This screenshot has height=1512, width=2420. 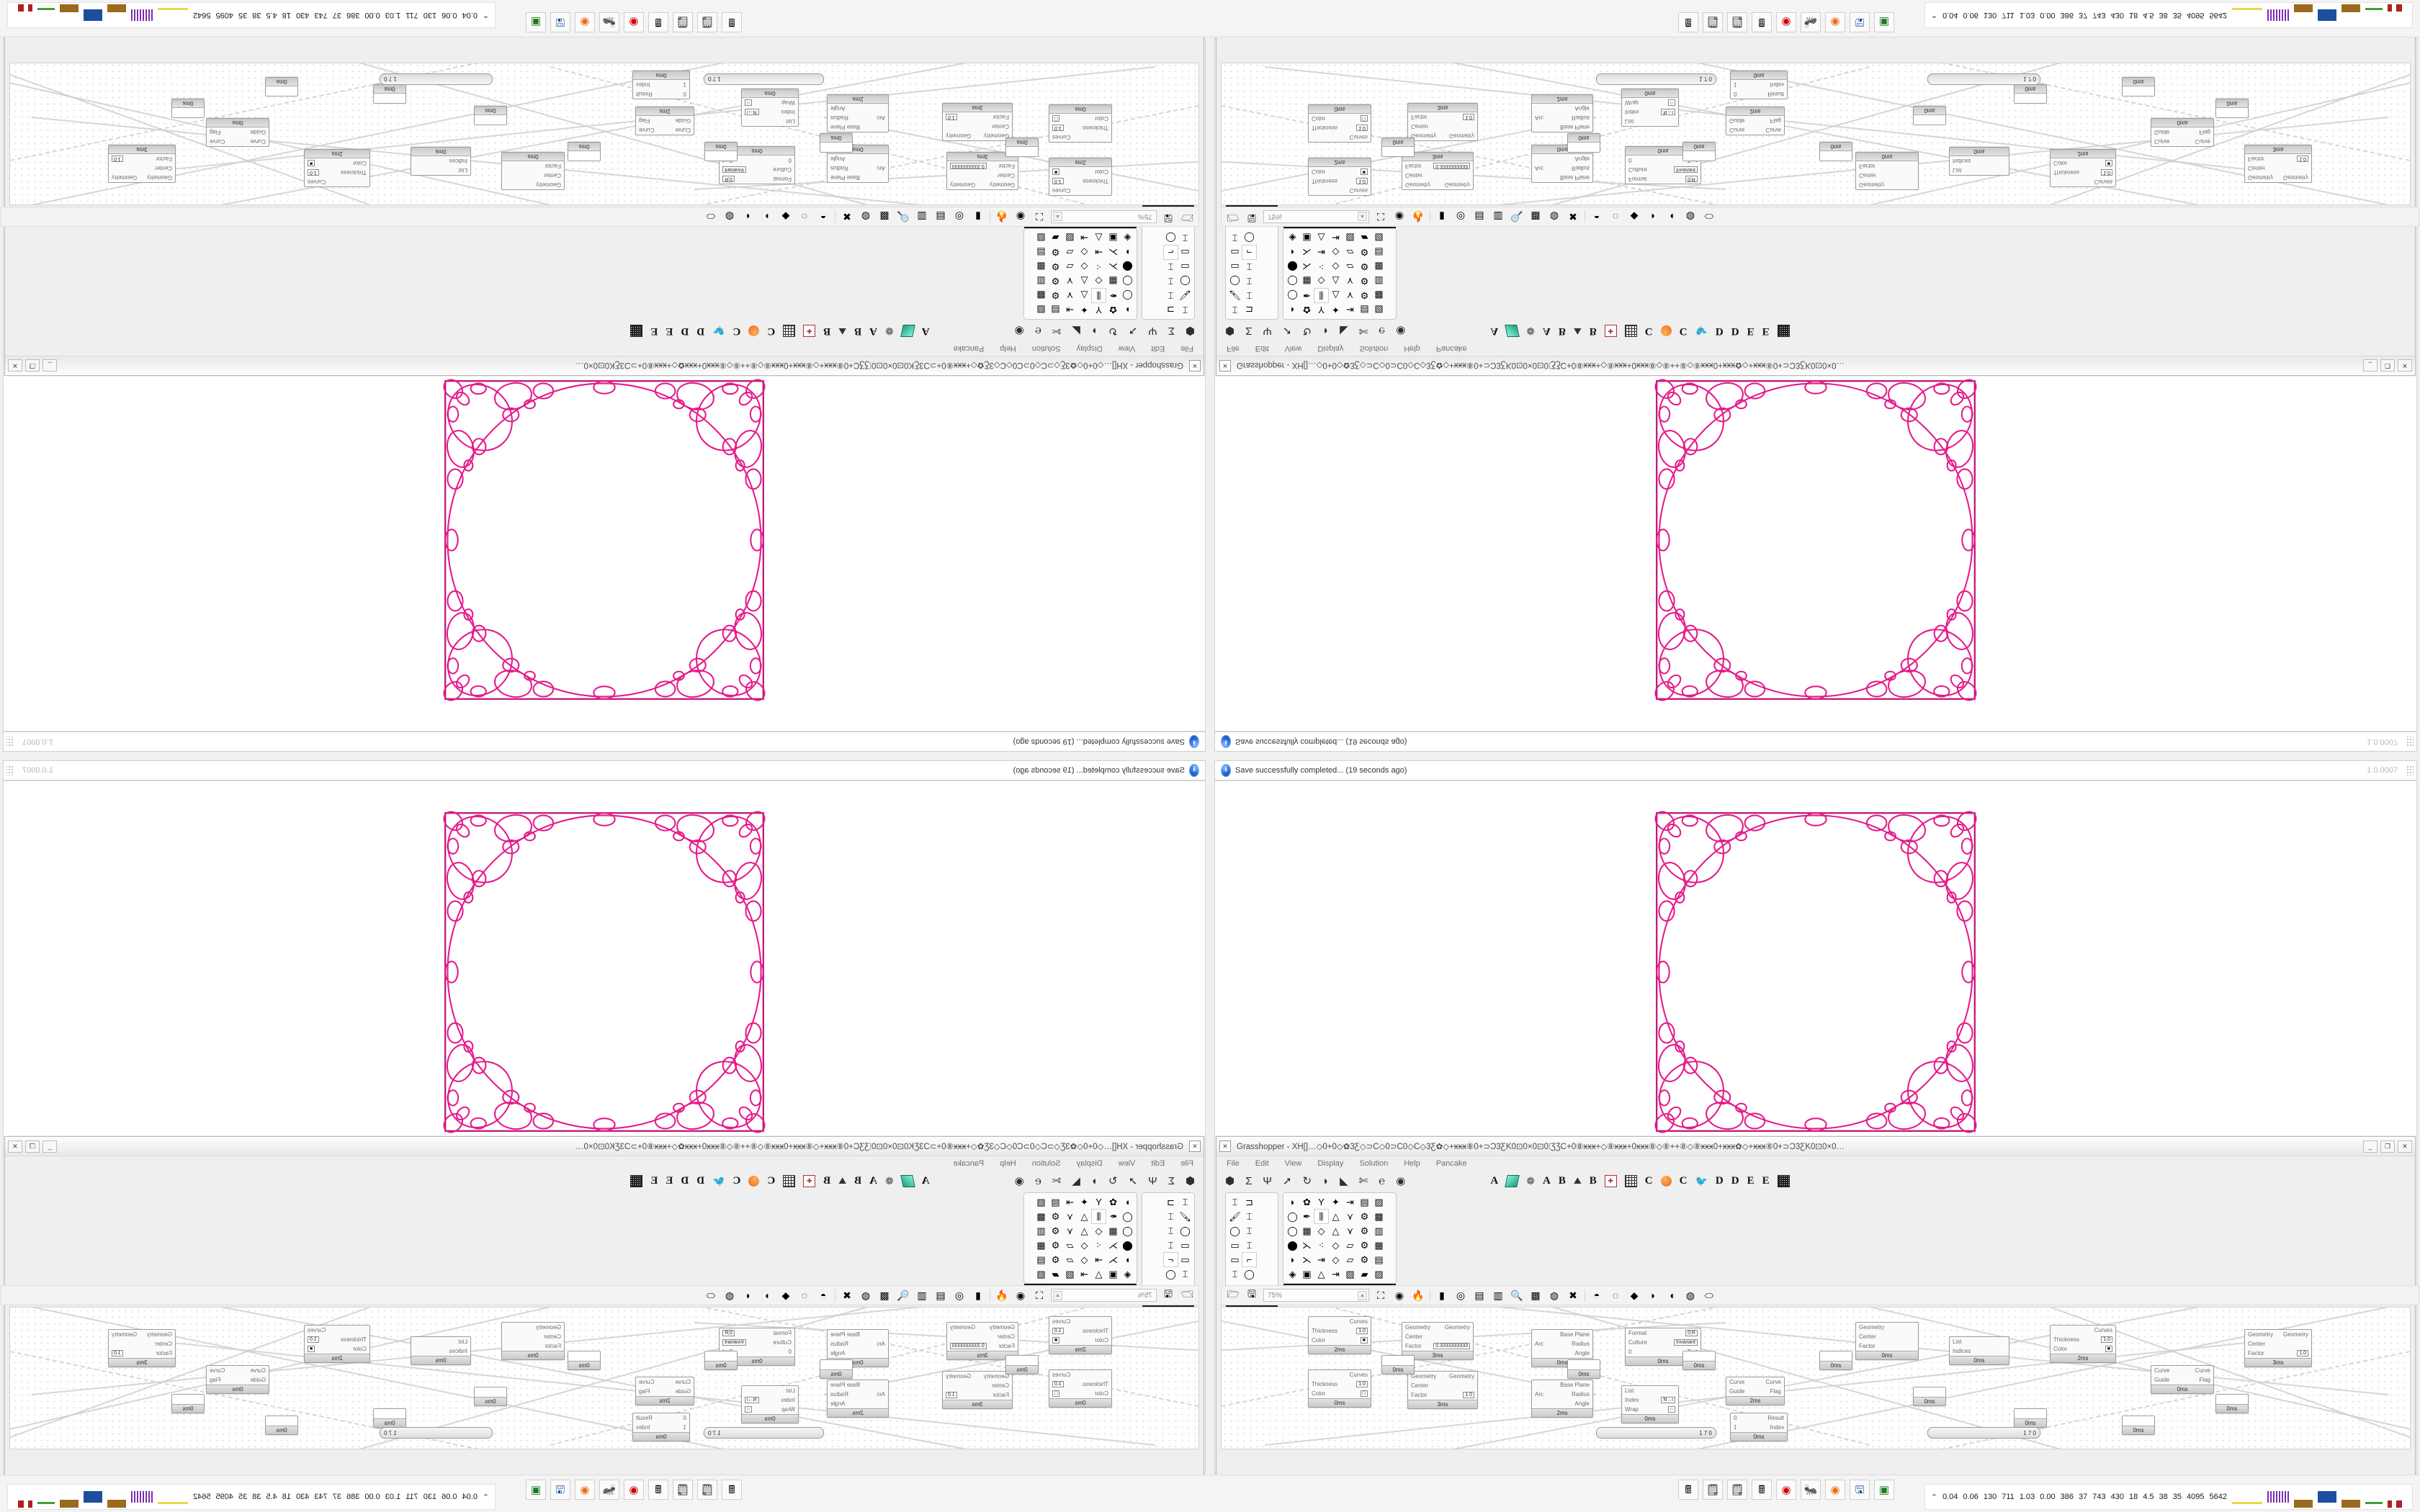 I want to click on palette-cell: ▨, so click(x=1379, y=310).